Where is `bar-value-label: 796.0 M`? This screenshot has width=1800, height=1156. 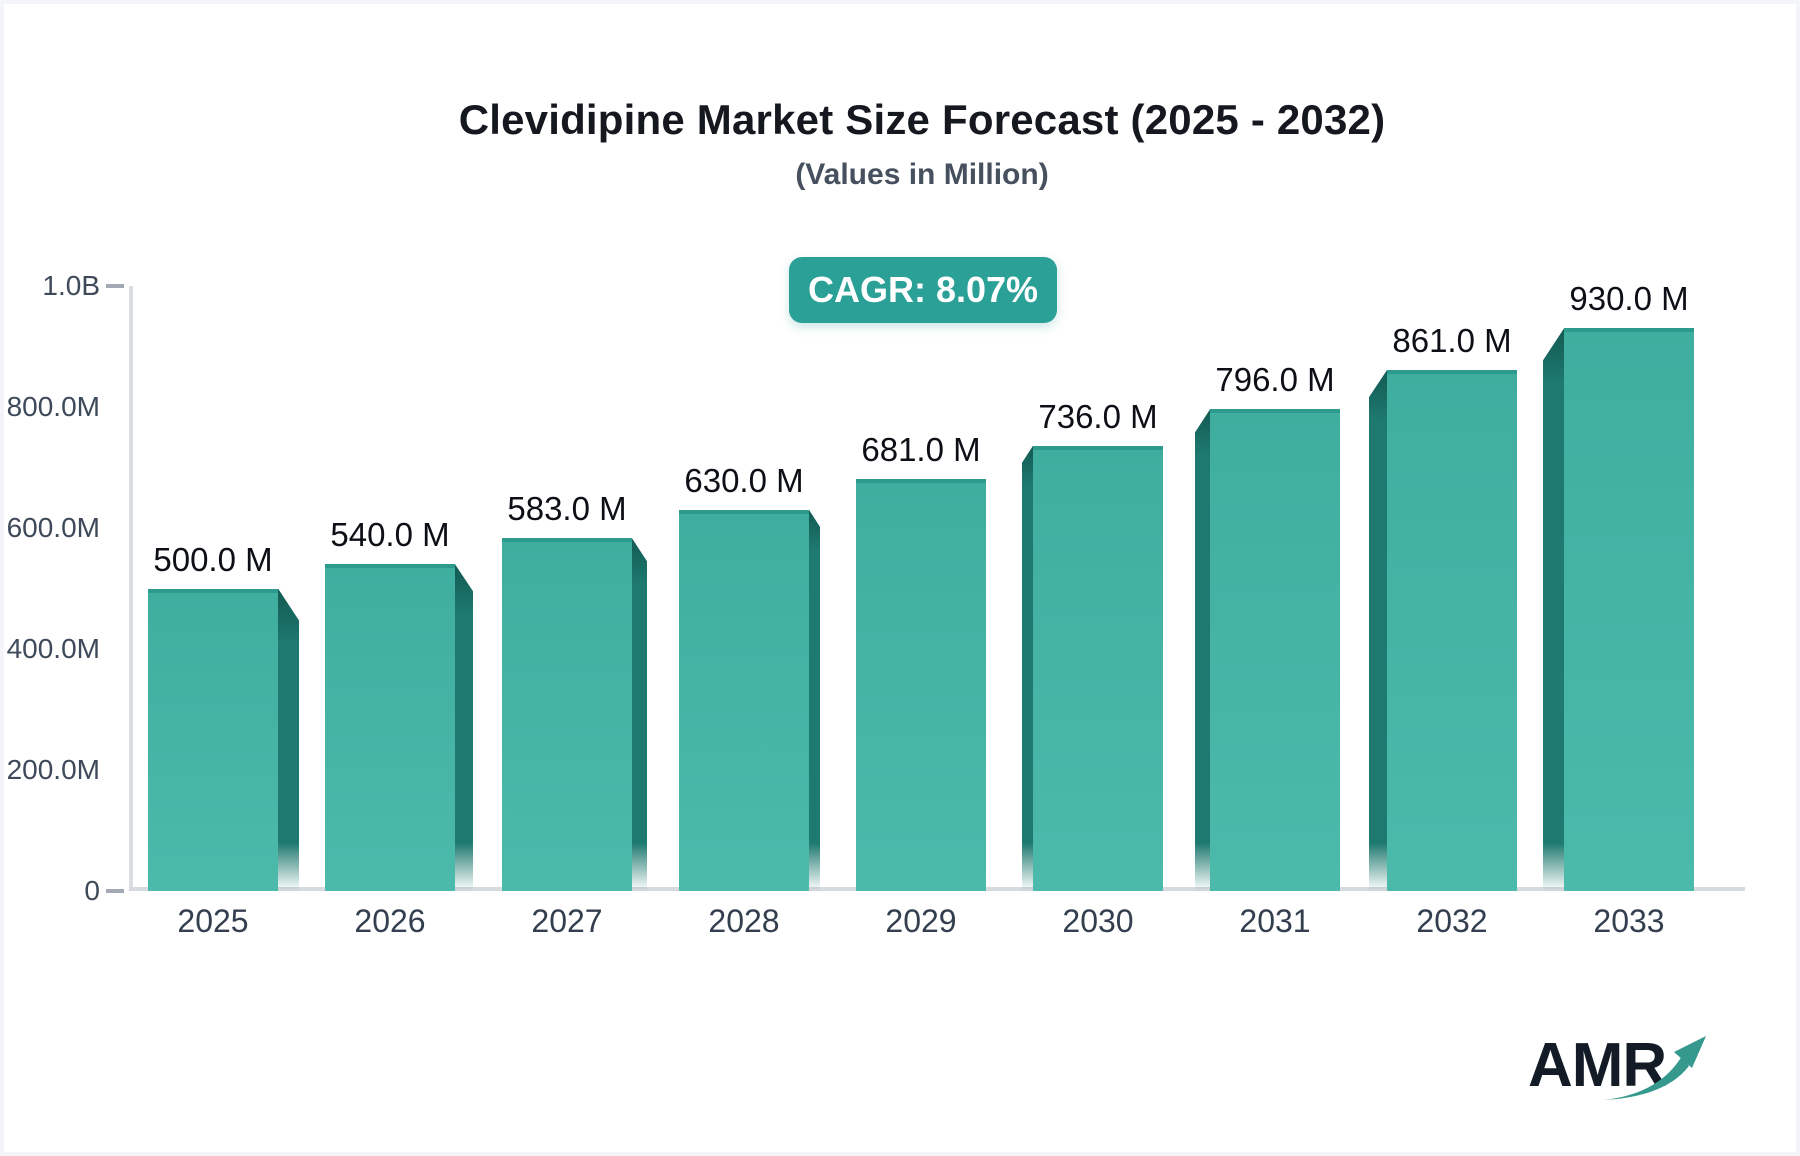
bar-value-label: 796.0 M is located at coordinates (1275, 380).